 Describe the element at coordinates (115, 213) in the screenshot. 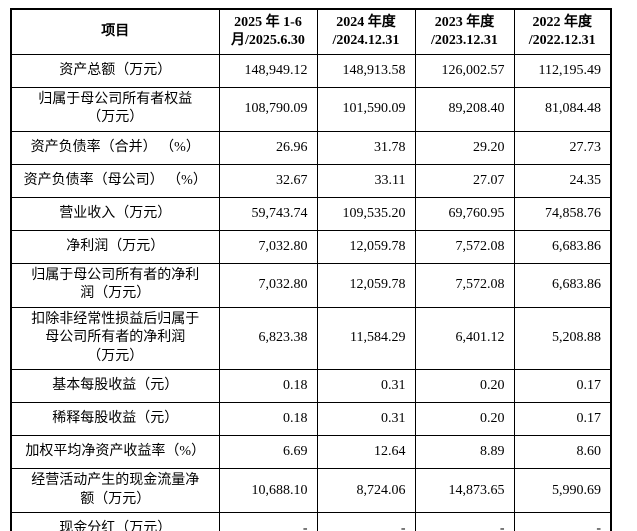

I see `row-label: 营业收入（万元）` at that location.